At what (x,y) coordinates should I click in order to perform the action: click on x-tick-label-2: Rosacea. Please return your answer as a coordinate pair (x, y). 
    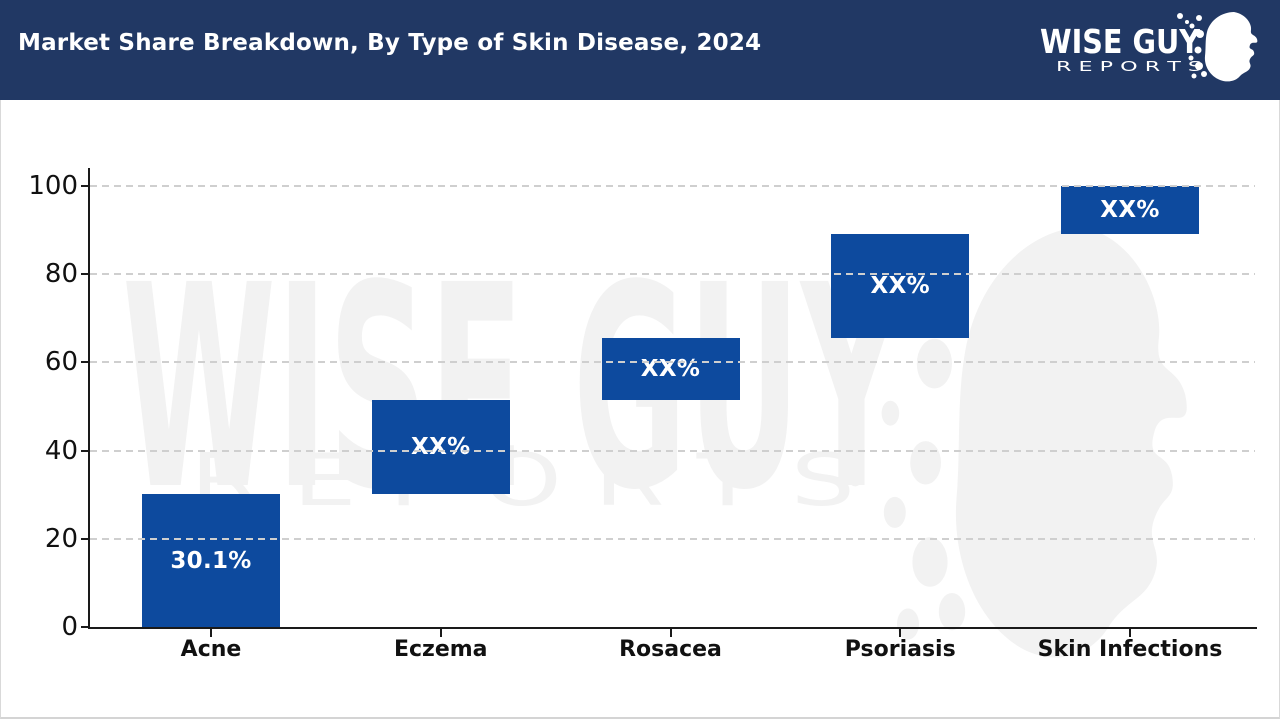
    Looking at the image, I should click on (670, 649).